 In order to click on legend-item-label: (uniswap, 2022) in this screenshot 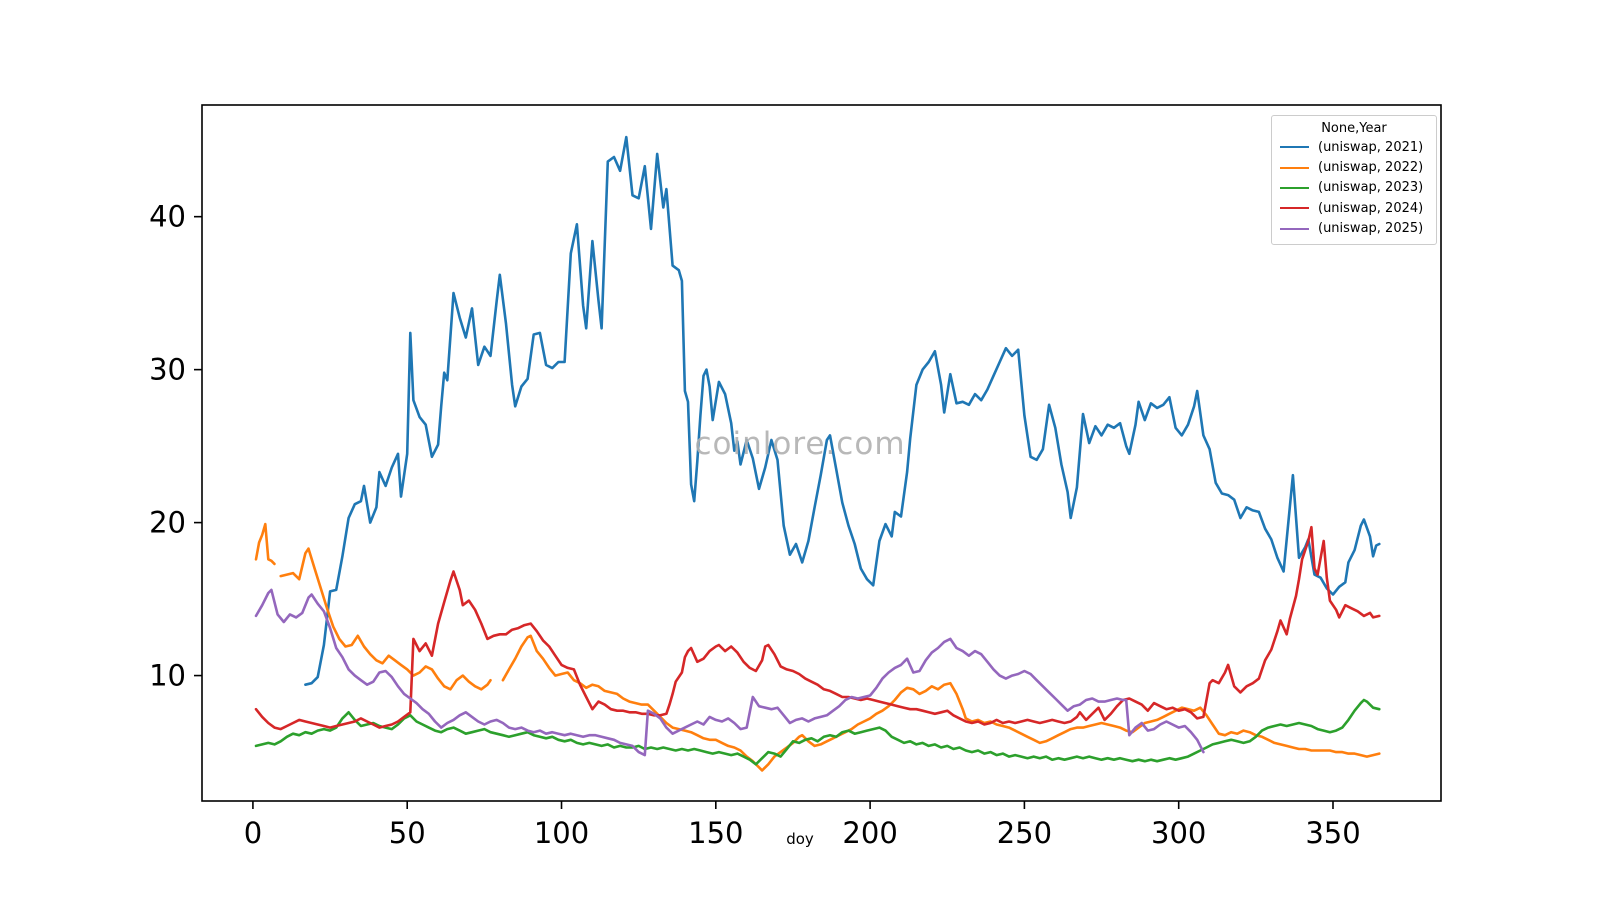, I will do `click(1371, 168)`.